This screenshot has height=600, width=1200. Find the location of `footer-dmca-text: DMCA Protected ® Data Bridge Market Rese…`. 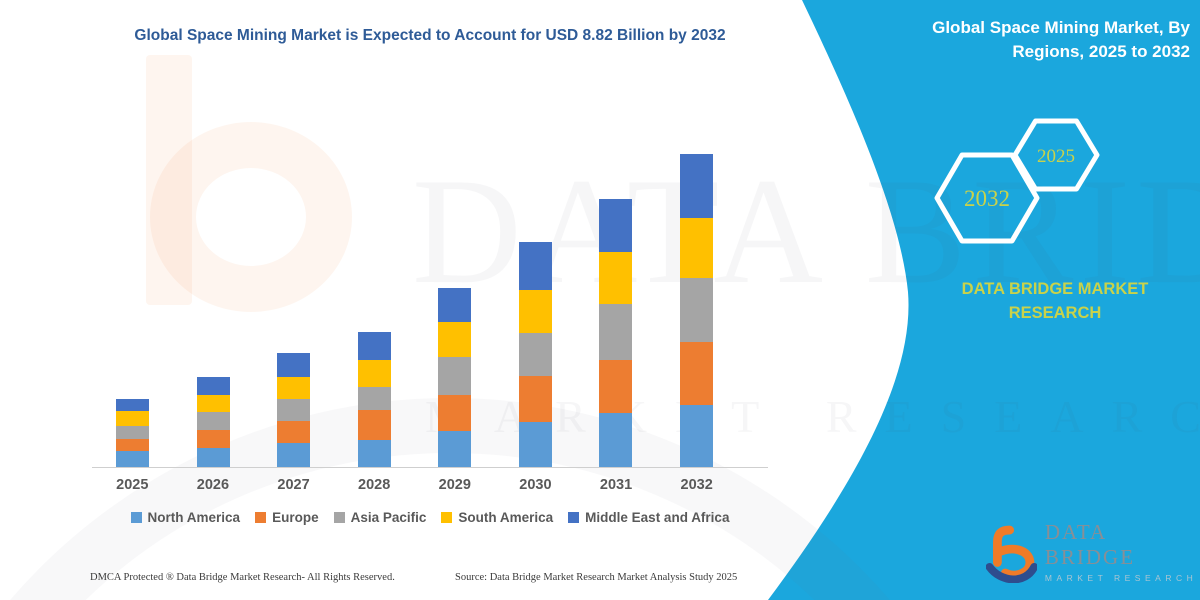

footer-dmca-text: DMCA Protected ® Data Bridge Market Rese… is located at coordinates (242, 577).